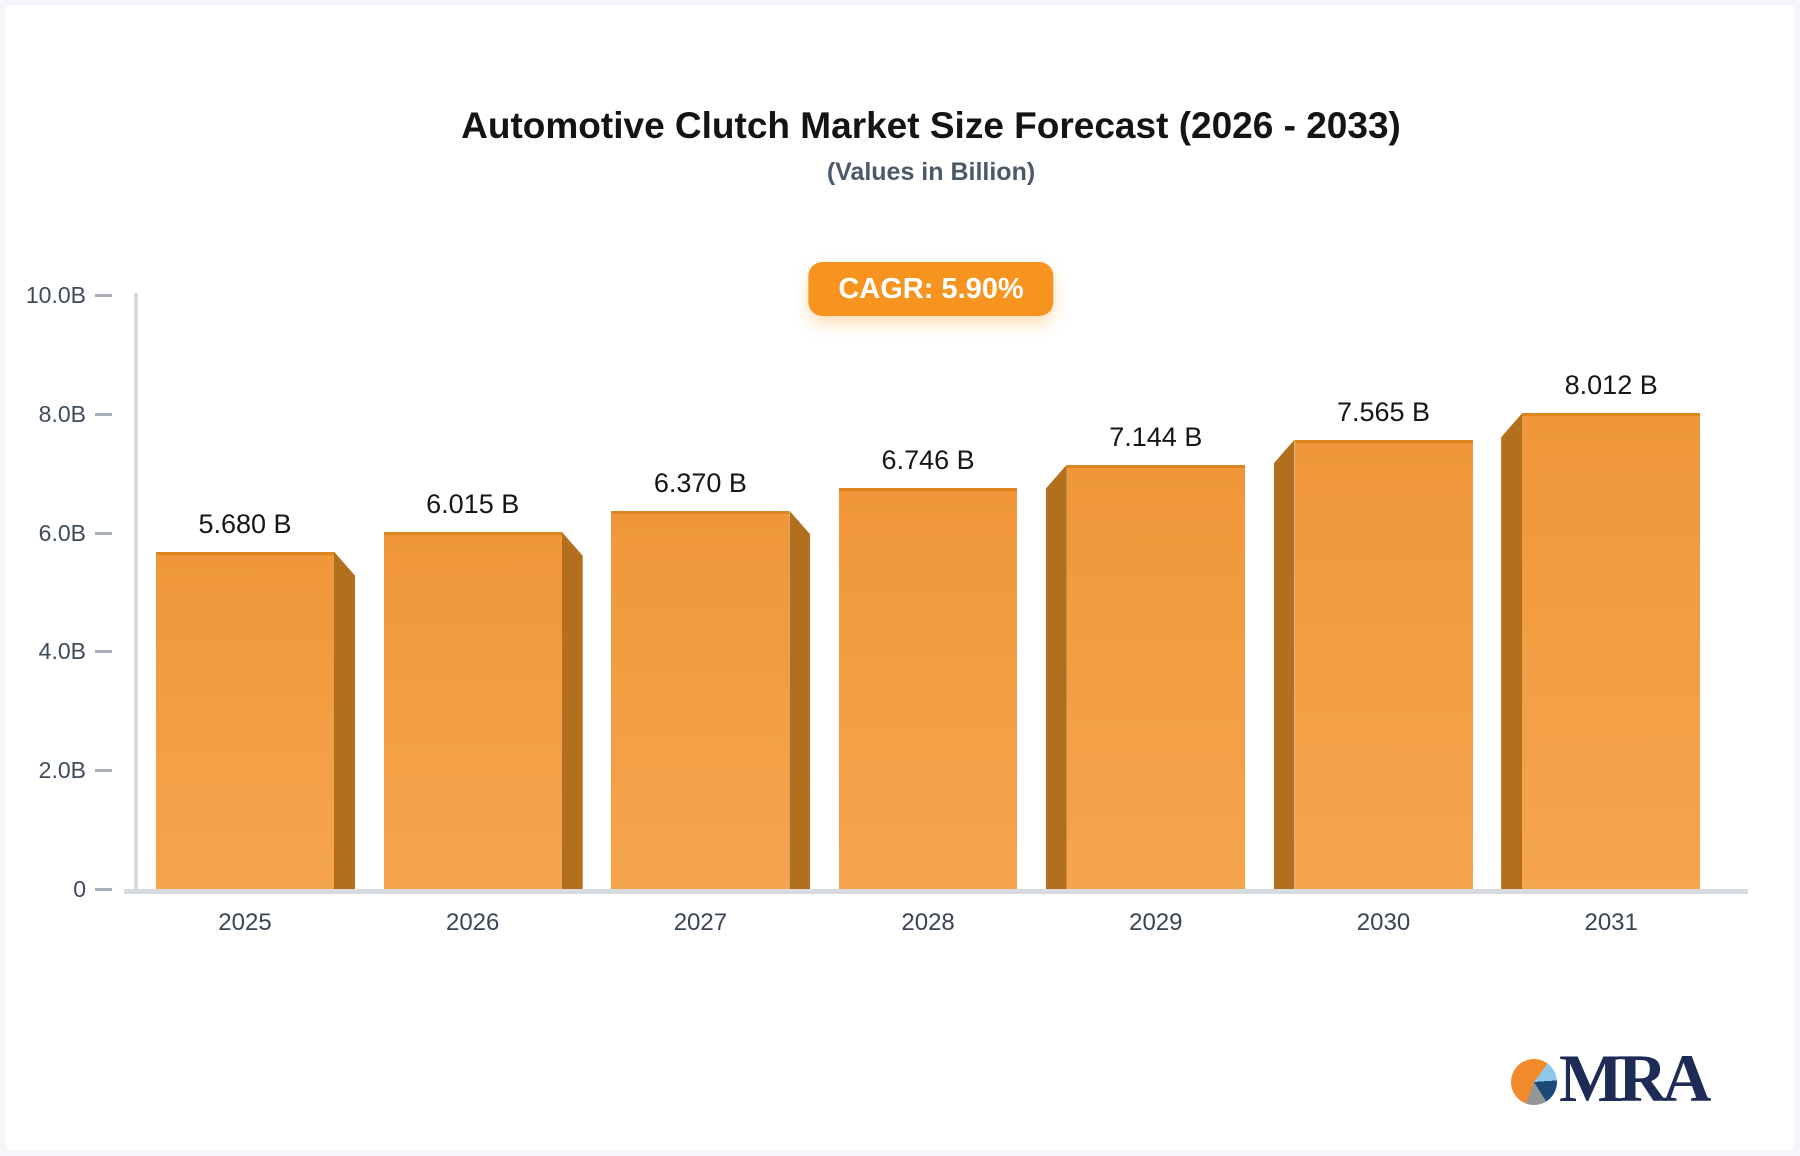  What do you see at coordinates (473, 503) in the screenshot?
I see `bar-value-label: 6.015 B` at bounding box center [473, 503].